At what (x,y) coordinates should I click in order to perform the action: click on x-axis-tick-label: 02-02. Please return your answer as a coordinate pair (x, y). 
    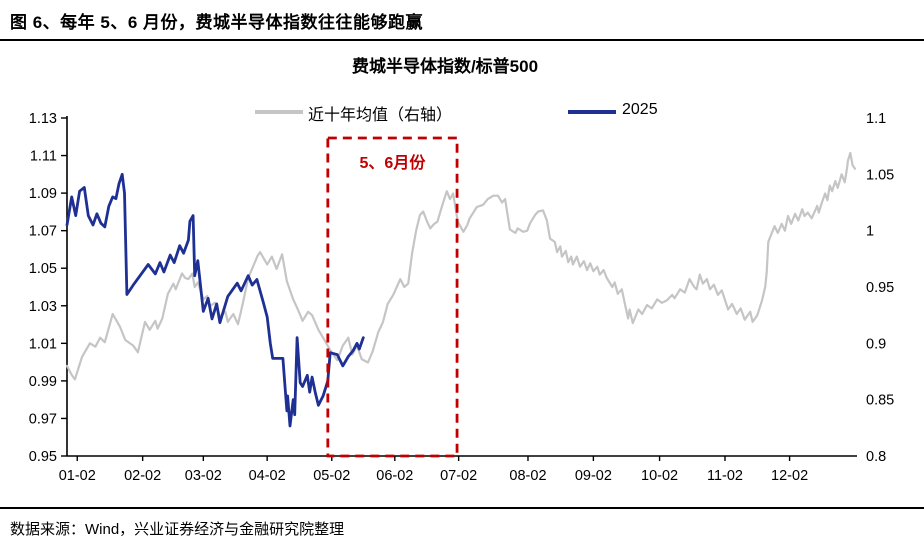
    Looking at the image, I should click on (142, 476).